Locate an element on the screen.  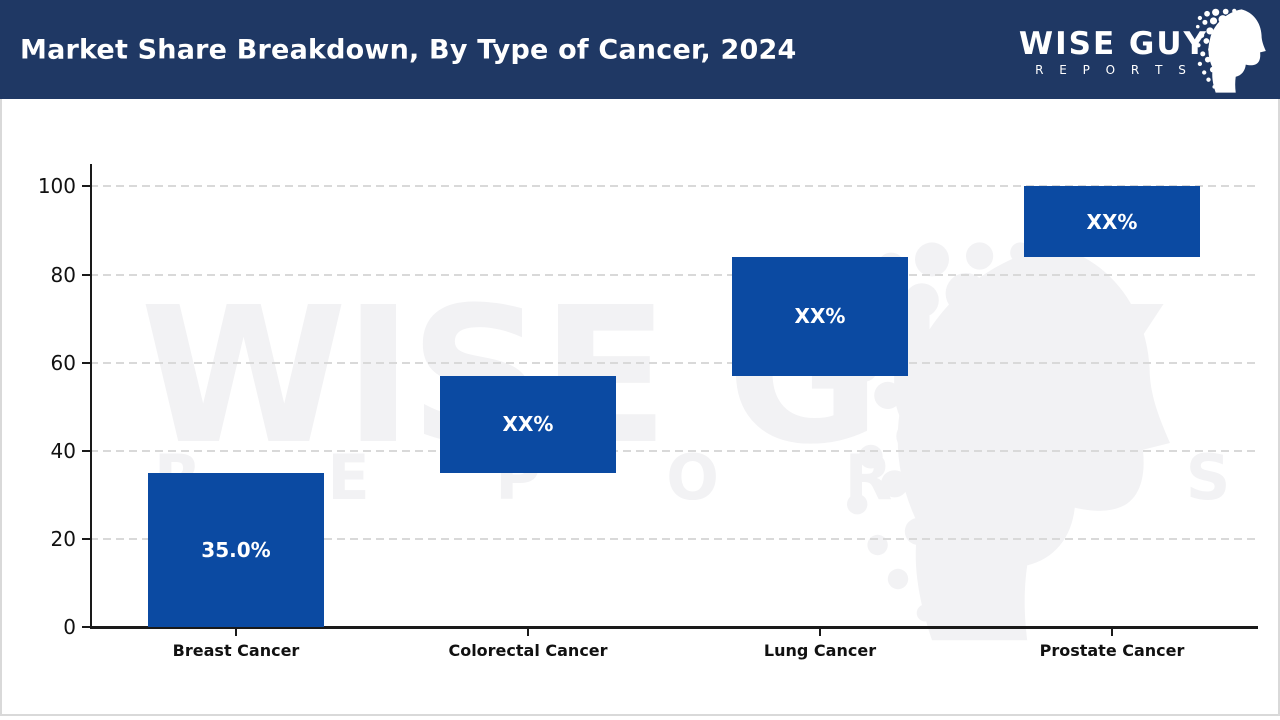
y-tick-label: 20 is located at coordinates (63, 539).